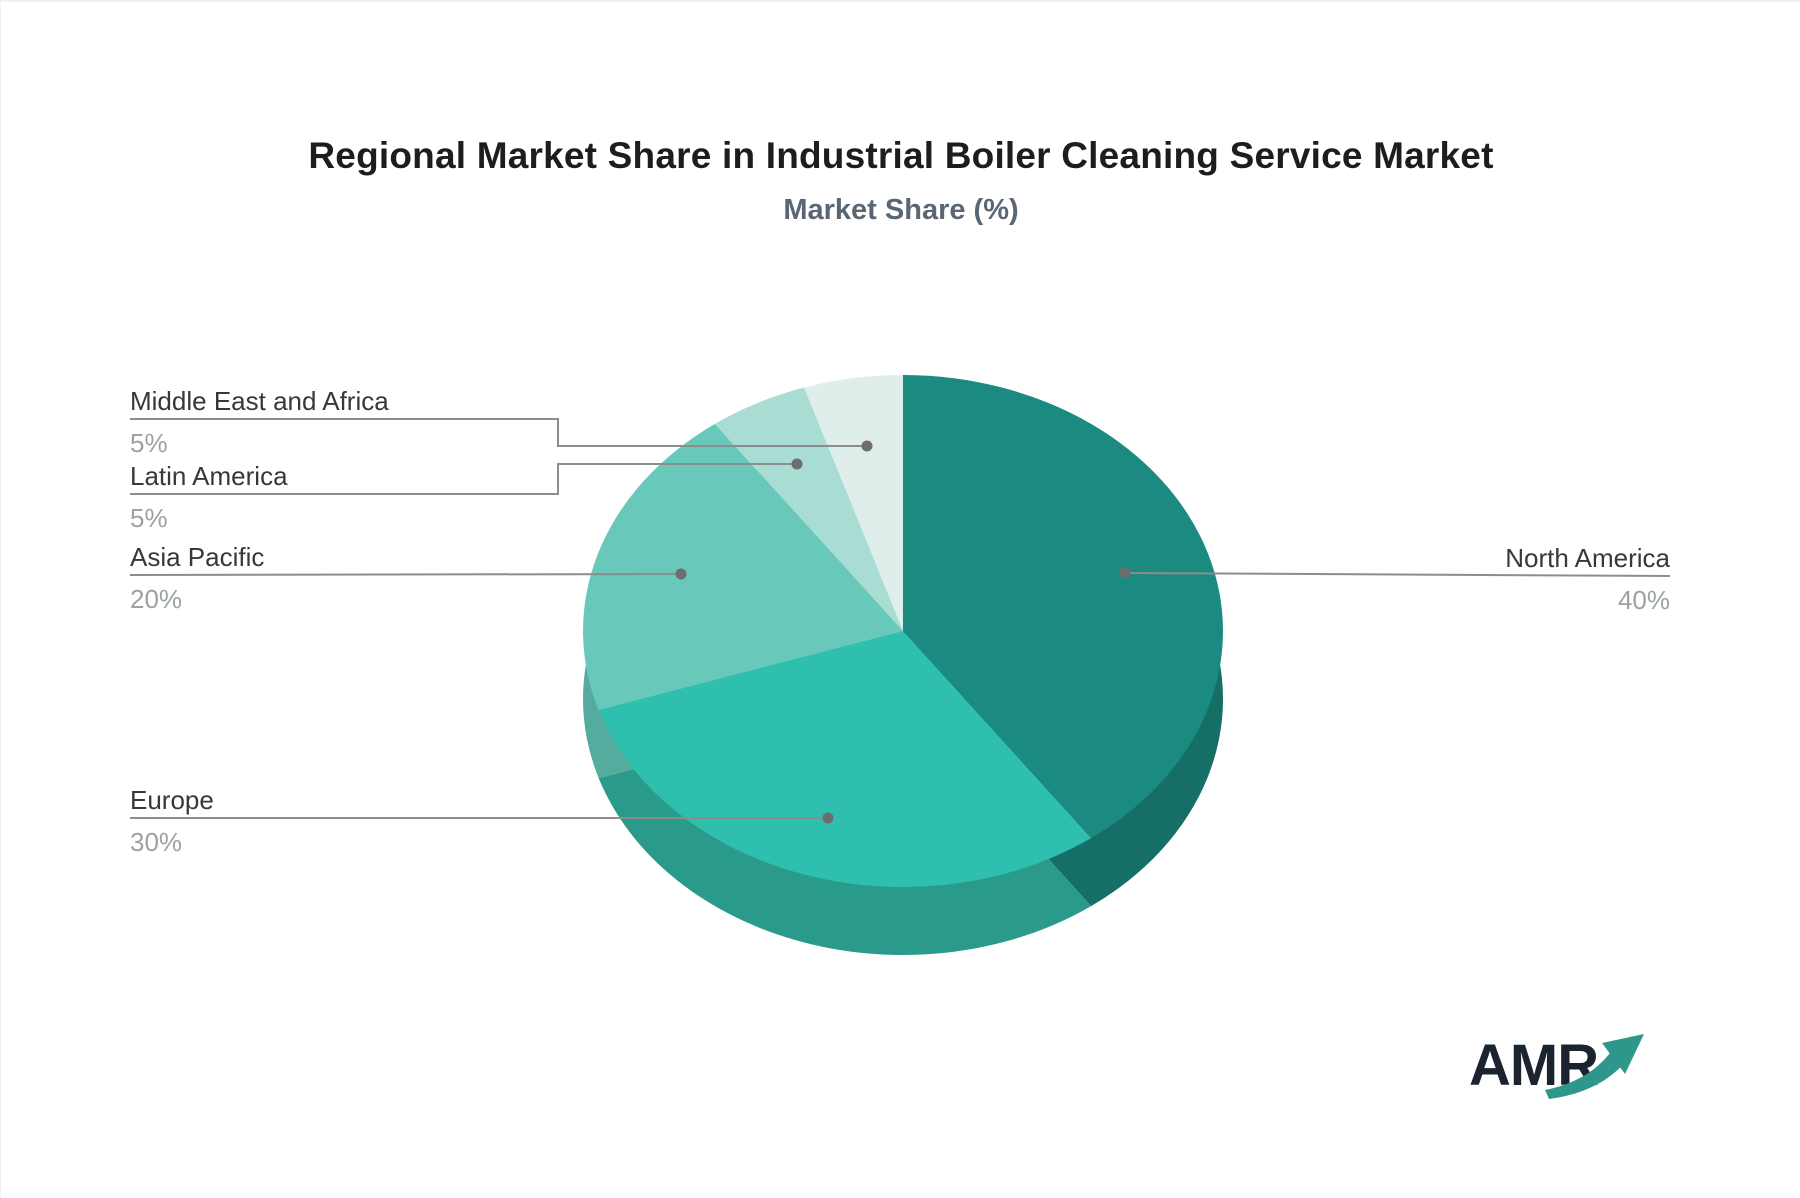 This screenshot has width=1800, height=1198. What do you see at coordinates (259, 401) in the screenshot?
I see `label-middle-east-africa-name: Middle East and Africa` at bounding box center [259, 401].